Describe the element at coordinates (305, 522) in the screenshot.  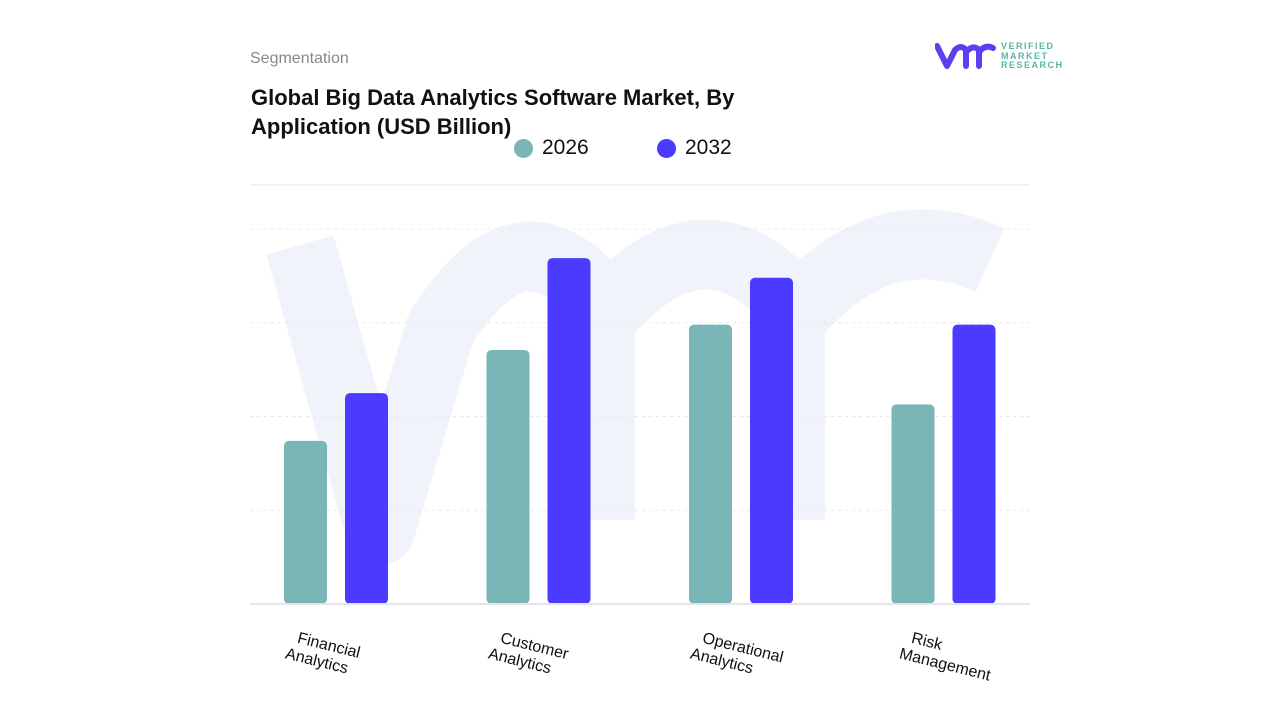
I see `bar-2026-financial-analytics` at that location.